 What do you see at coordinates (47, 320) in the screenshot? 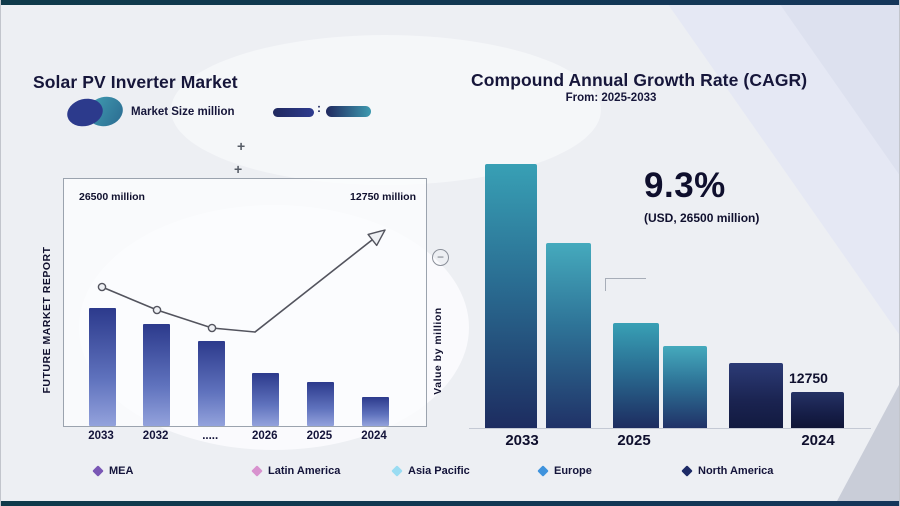
I see `left-chart-ylabel: FUTURE MARKET REPORT` at bounding box center [47, 320].